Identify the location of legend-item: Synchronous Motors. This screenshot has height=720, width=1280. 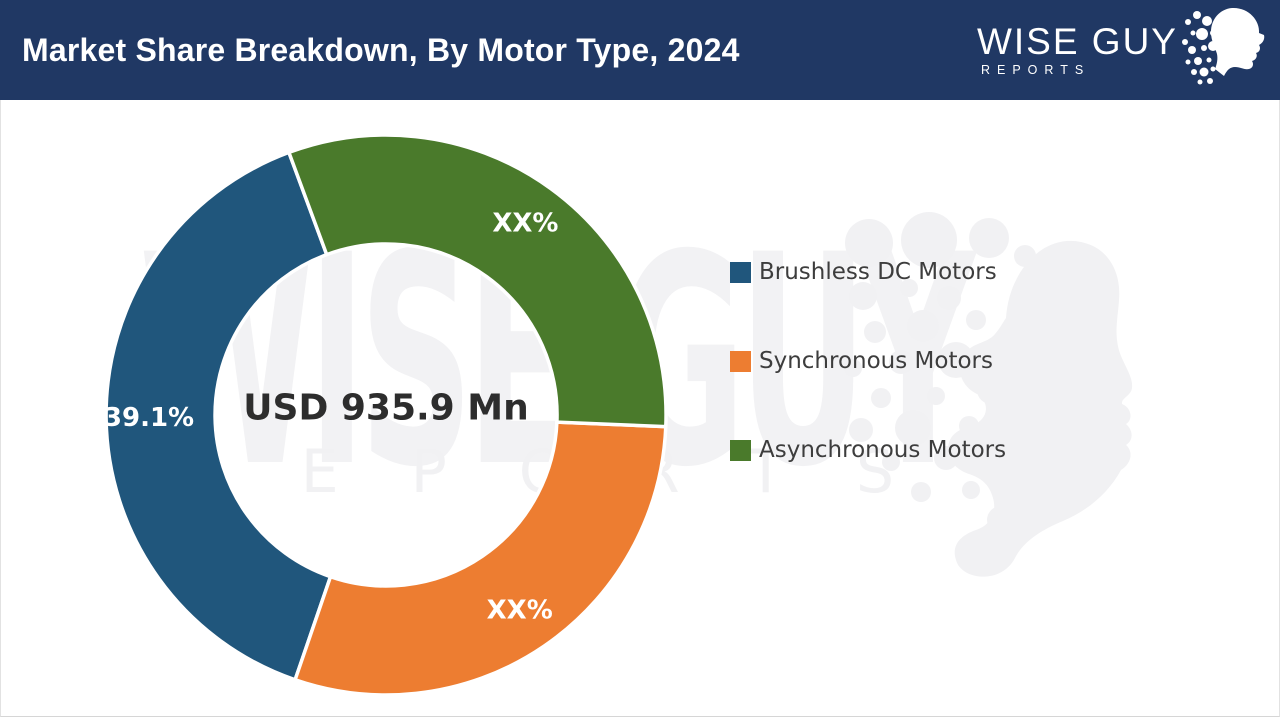
(868, 361).